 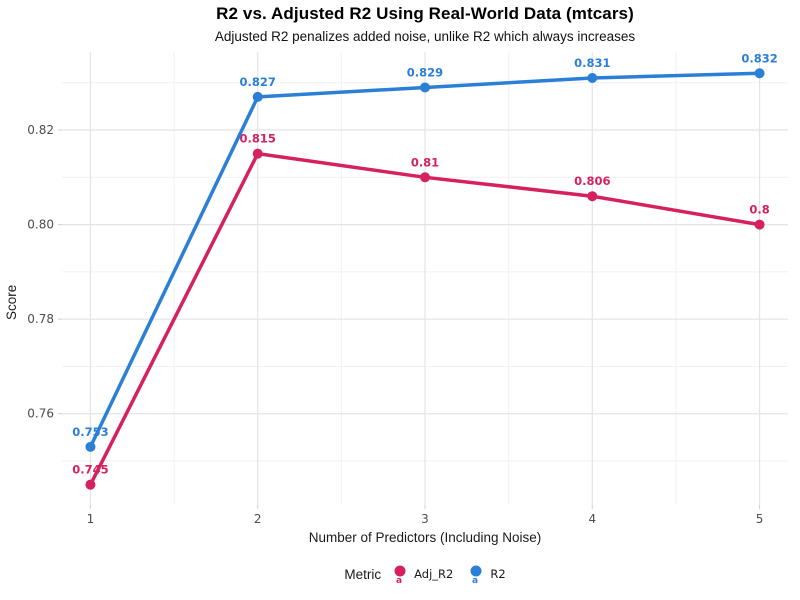 I want to click on x-tick-label: 5, so click(x=760, y=519).